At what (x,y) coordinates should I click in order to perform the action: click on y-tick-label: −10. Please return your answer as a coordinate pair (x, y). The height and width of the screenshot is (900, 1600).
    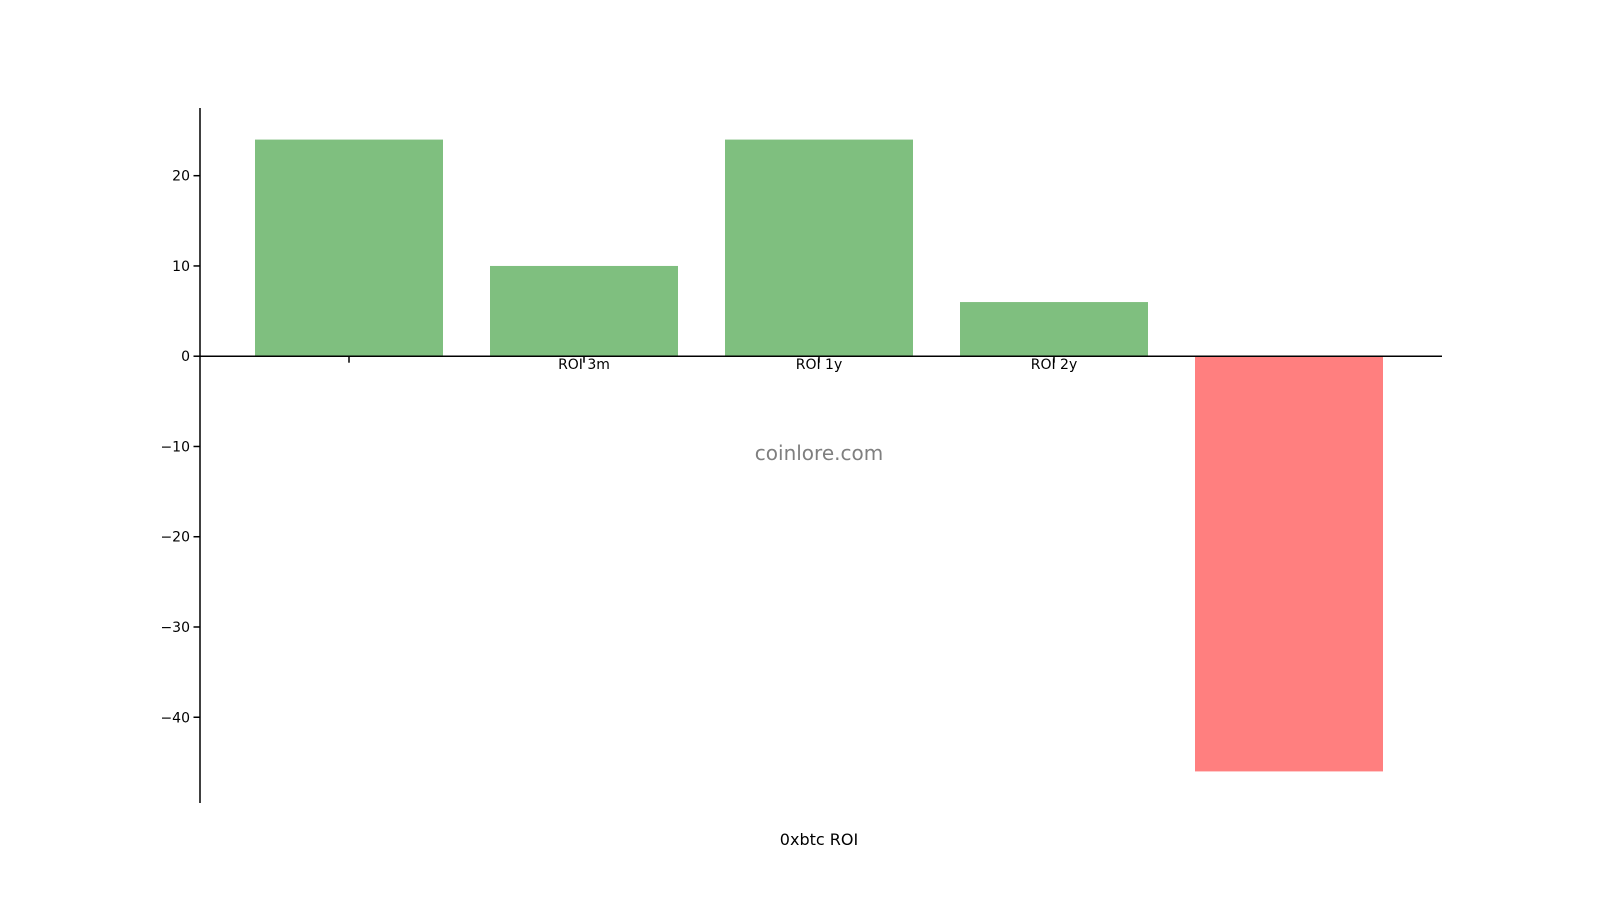
    Looking at the image, I should click on (175, 447).